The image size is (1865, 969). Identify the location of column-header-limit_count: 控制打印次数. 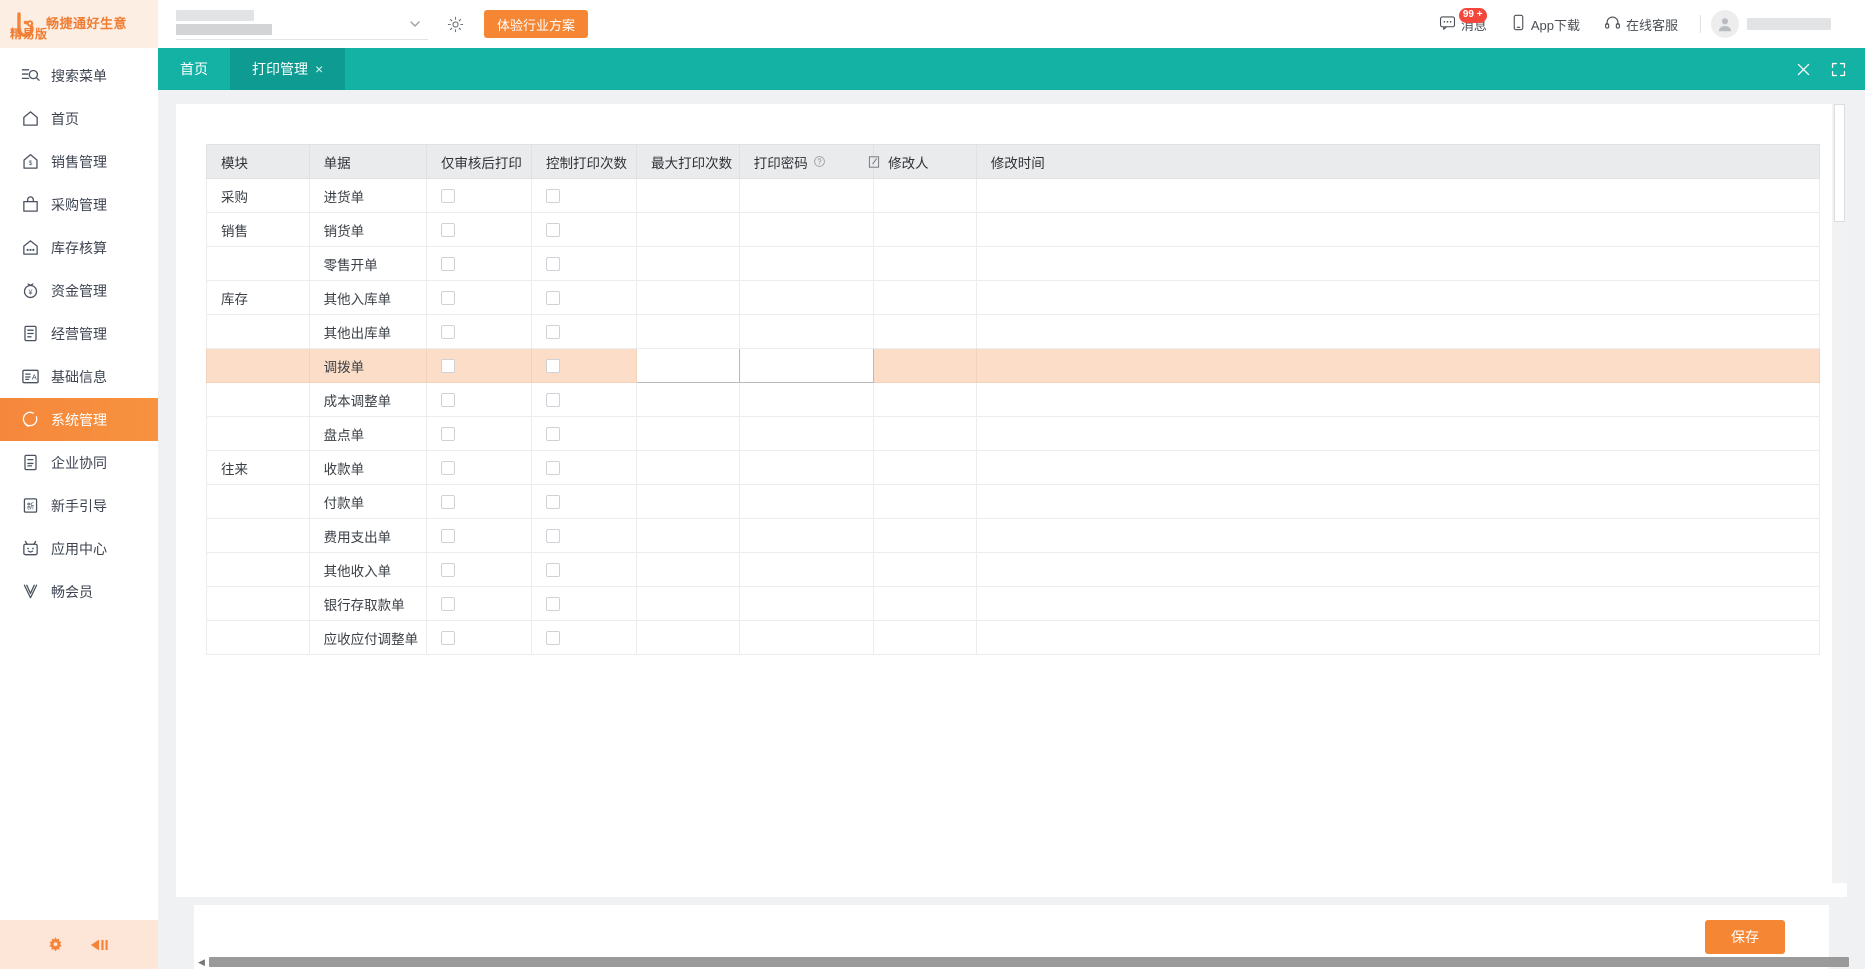
(584, 161).